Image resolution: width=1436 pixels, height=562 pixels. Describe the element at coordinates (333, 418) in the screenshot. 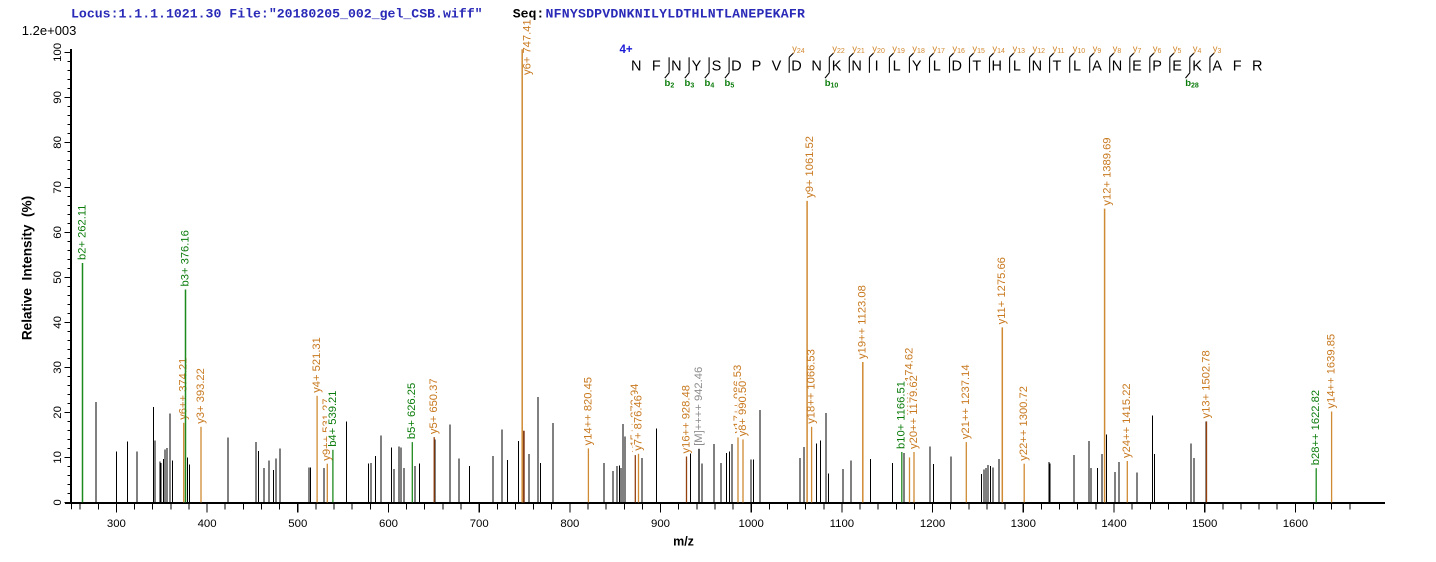

I see `svg-text: b4+ 539.21` at that location.